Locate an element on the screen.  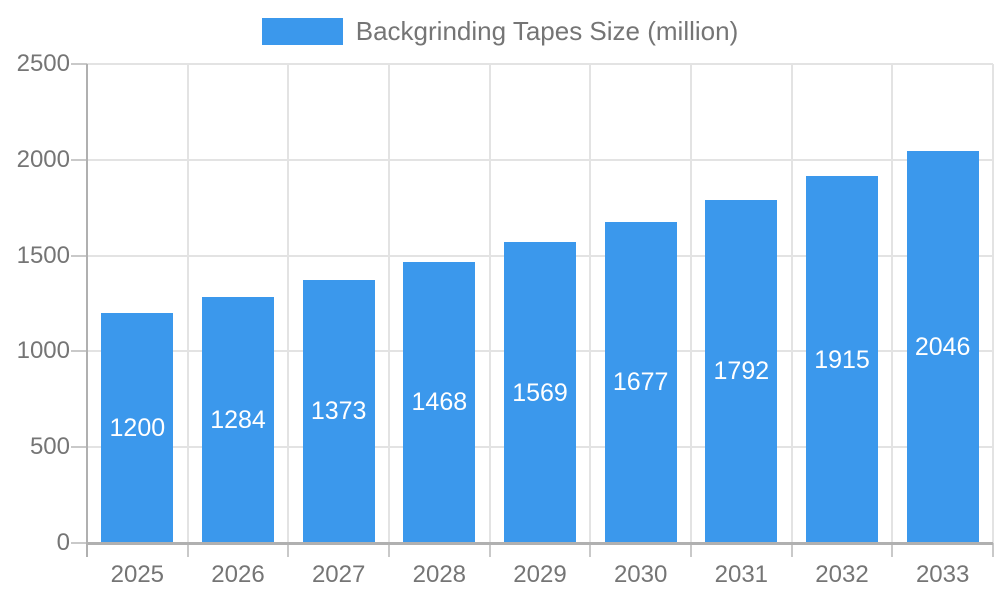
bar: 1373 is located at coordinates (338, 411).